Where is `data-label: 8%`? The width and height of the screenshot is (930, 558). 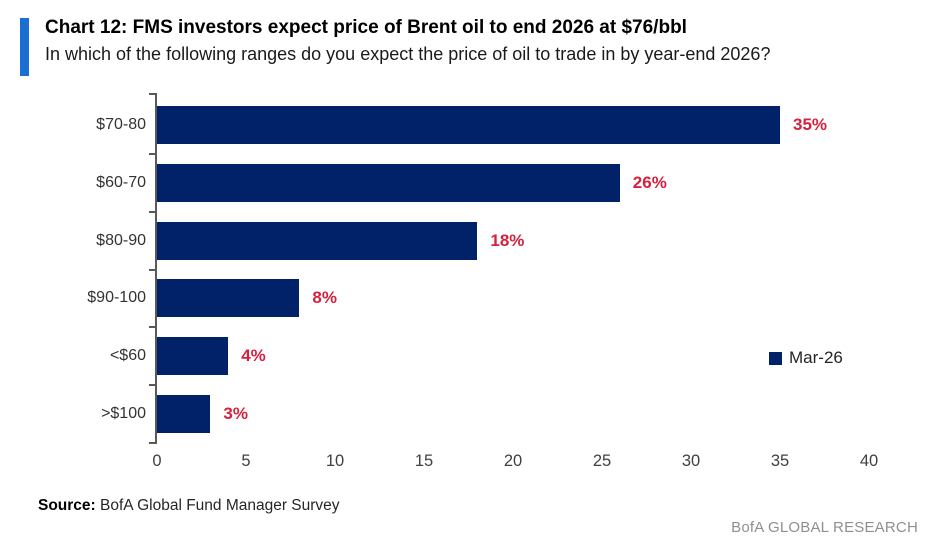 data-label: 8% is located at coordinates (324, 298).